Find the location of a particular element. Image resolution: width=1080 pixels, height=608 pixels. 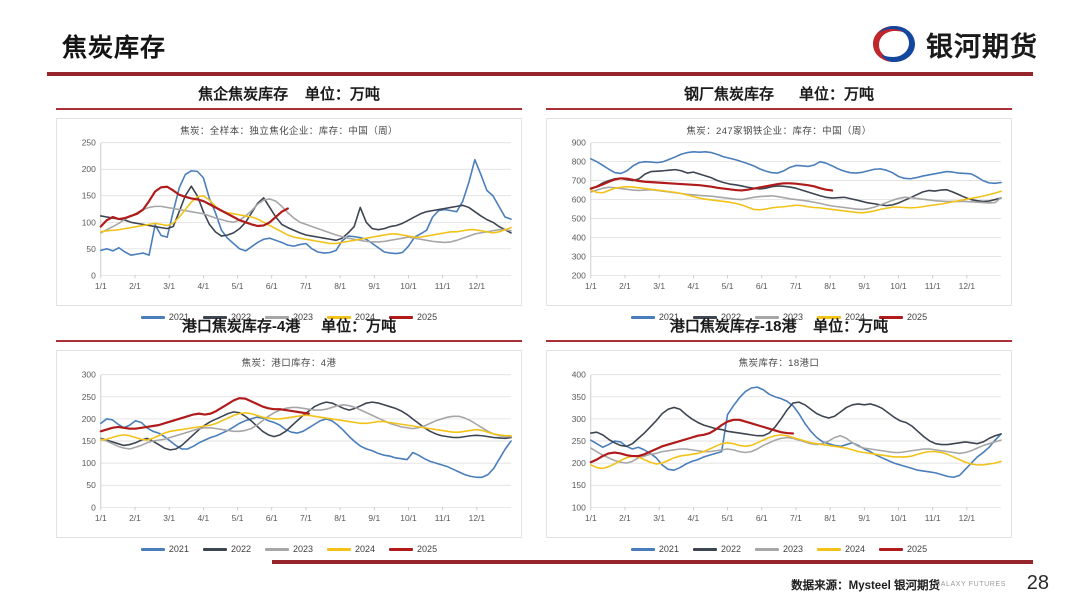

page-number: 28 is located at coordinates (1037, 583).